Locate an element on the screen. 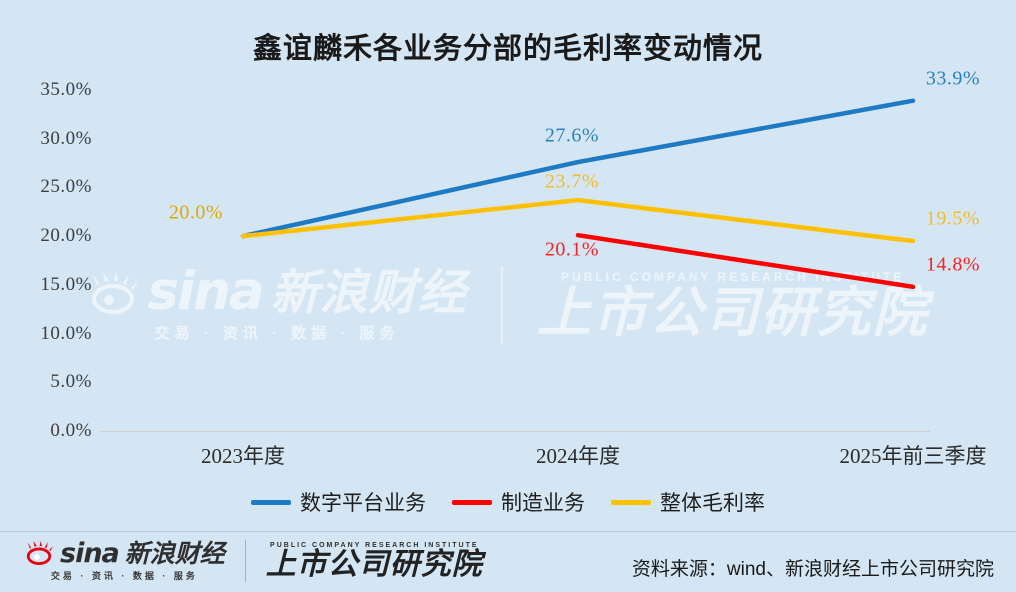  page-title: 鑫谊麟禾各业务分部的毛利率变动情况 is located at coordinates (507, 49).